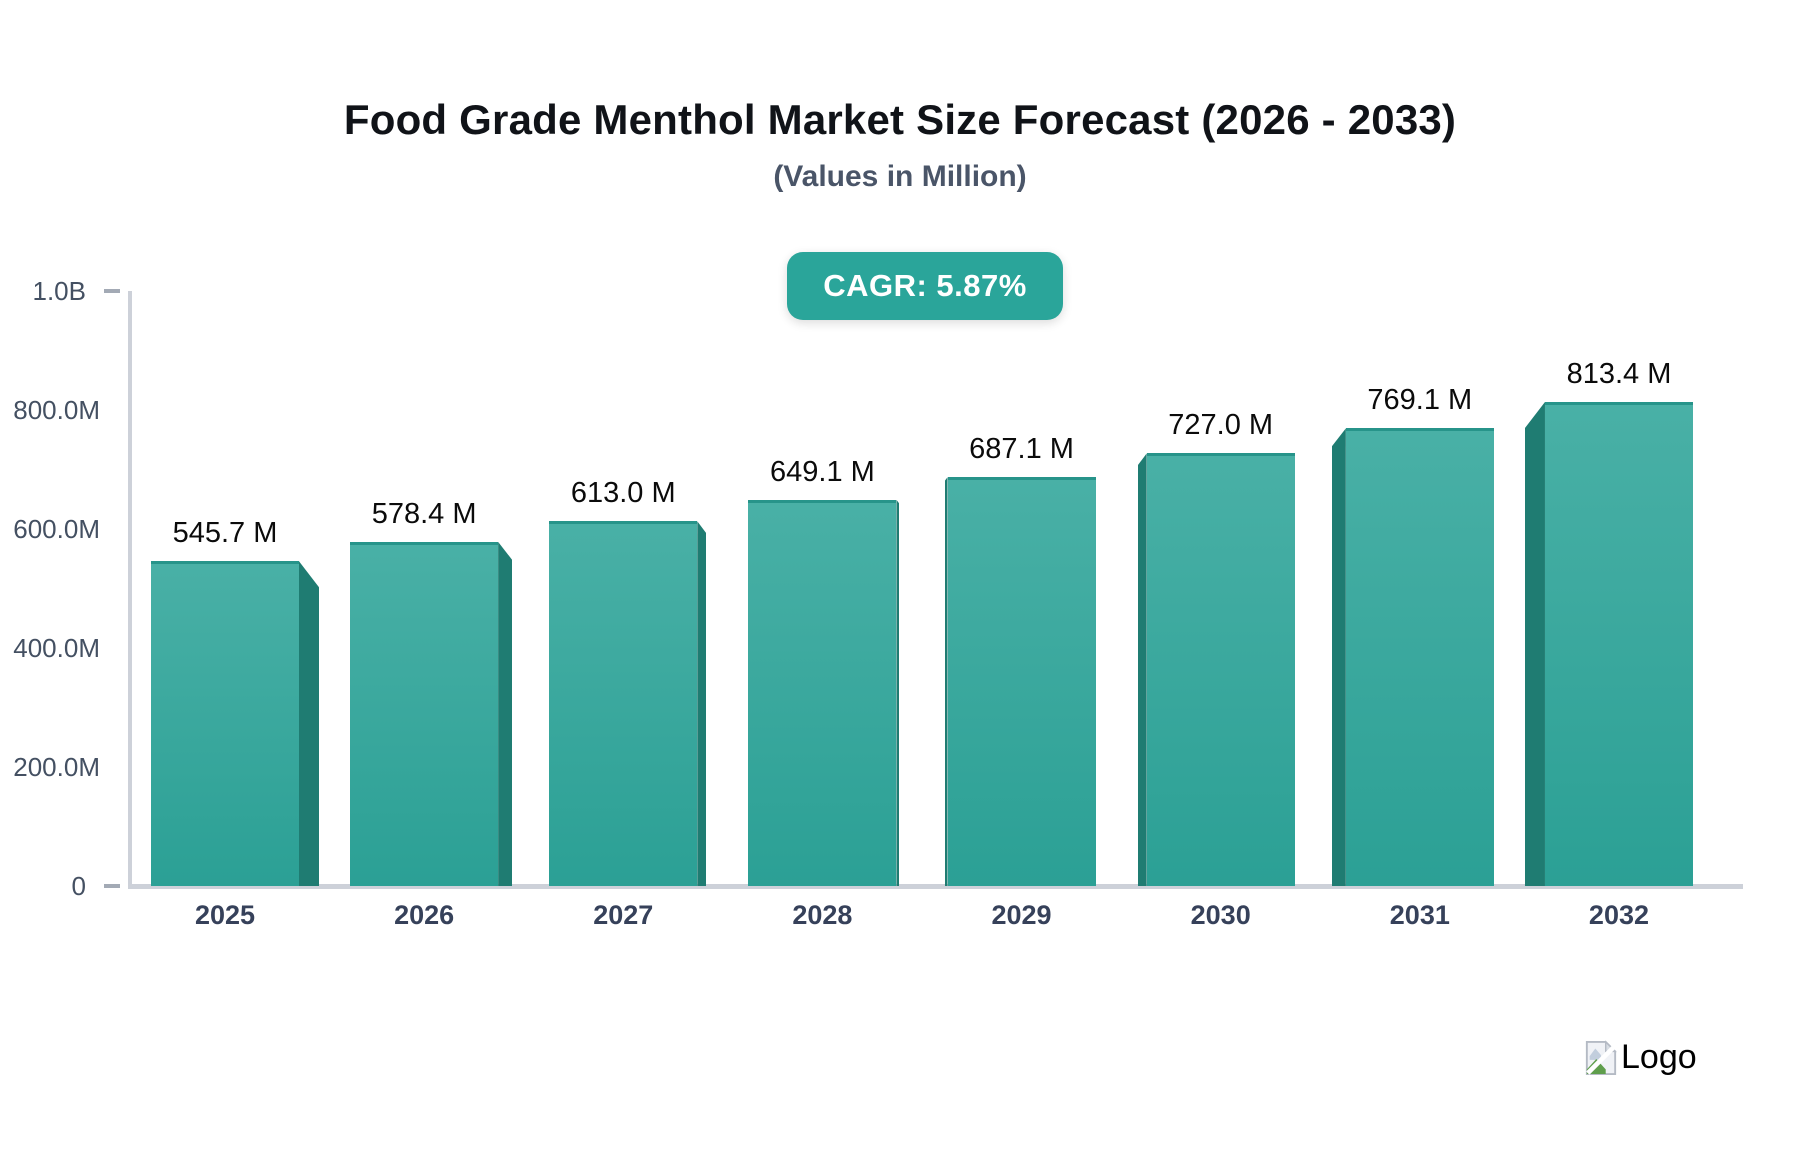 The width and height of the screenshot is (1800, 1156). I want to click on bar-value-label: 727.0 M, so click(1221, 425).